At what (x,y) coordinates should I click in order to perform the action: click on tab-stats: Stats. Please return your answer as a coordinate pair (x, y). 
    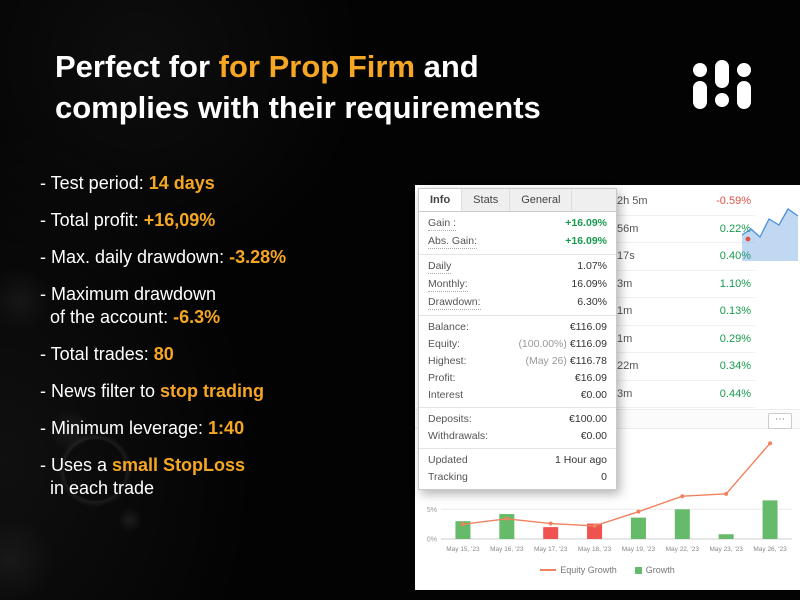
    Looking at the image, I should click on (486, 200).